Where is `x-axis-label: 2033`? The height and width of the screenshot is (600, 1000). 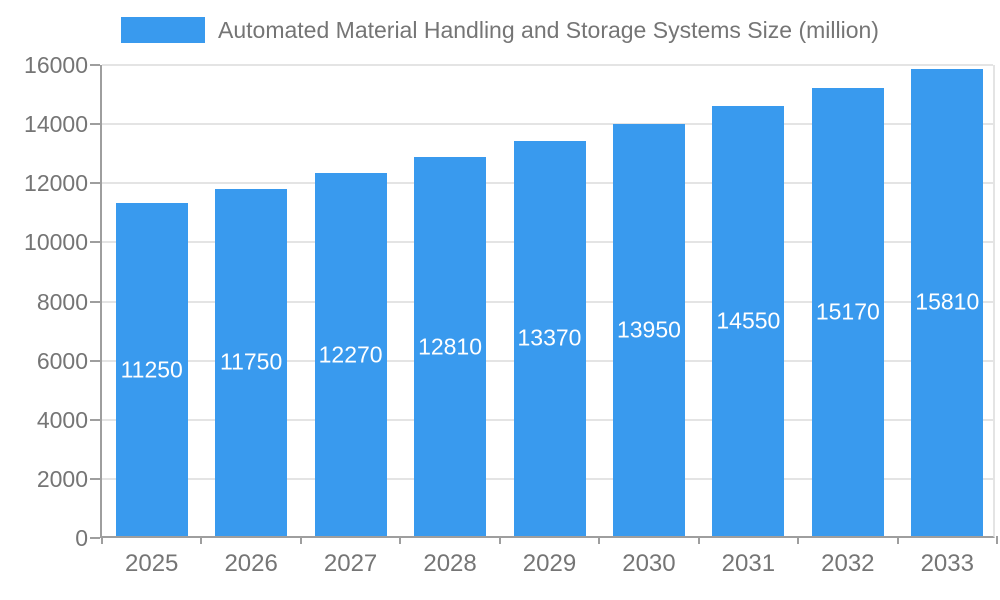 x-axis-label: 2033 is located at coordinates (947, 563).